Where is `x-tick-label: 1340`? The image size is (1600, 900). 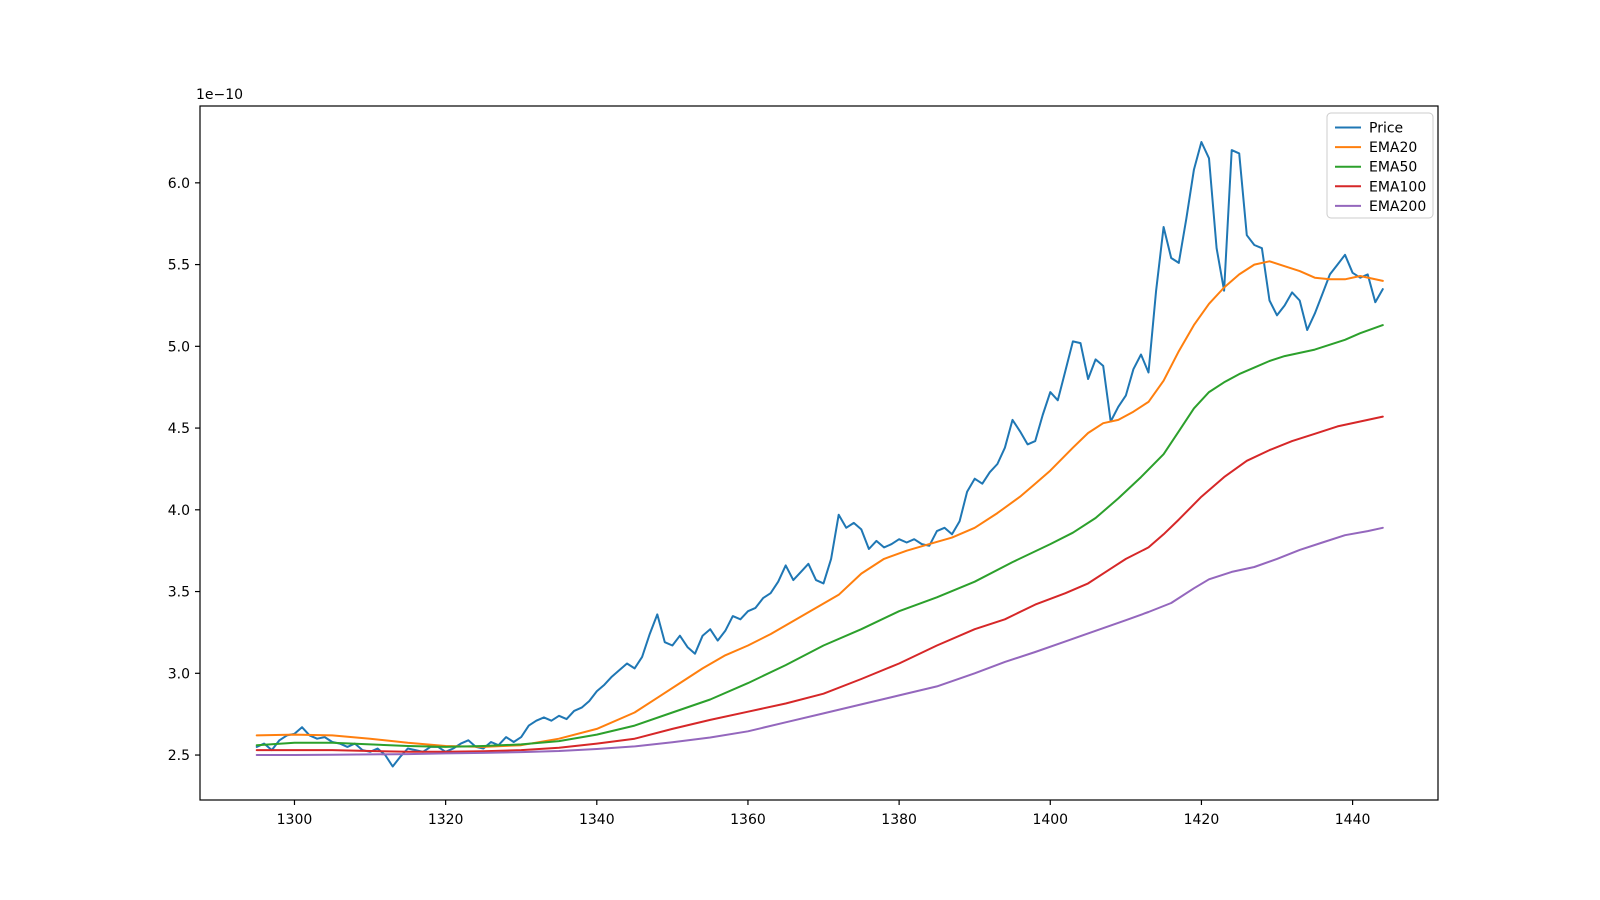
x-tick-label: 1340 is located at coordinates (597, 820).